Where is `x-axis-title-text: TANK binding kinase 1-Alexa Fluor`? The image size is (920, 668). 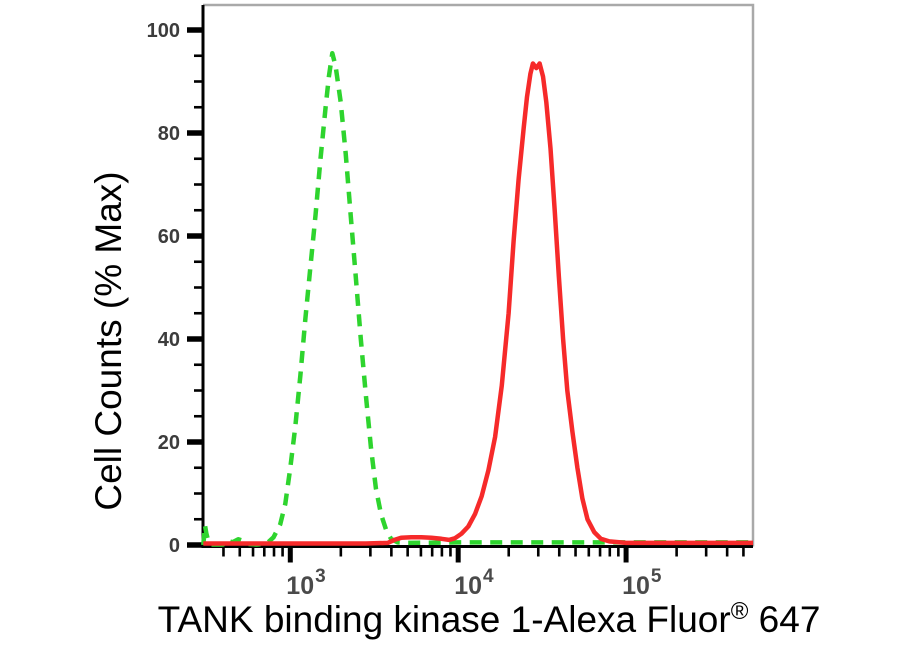 x-axis-title-text: TANK binding kinase 1-Alexa Fluor is located at coordinates (444, 619).